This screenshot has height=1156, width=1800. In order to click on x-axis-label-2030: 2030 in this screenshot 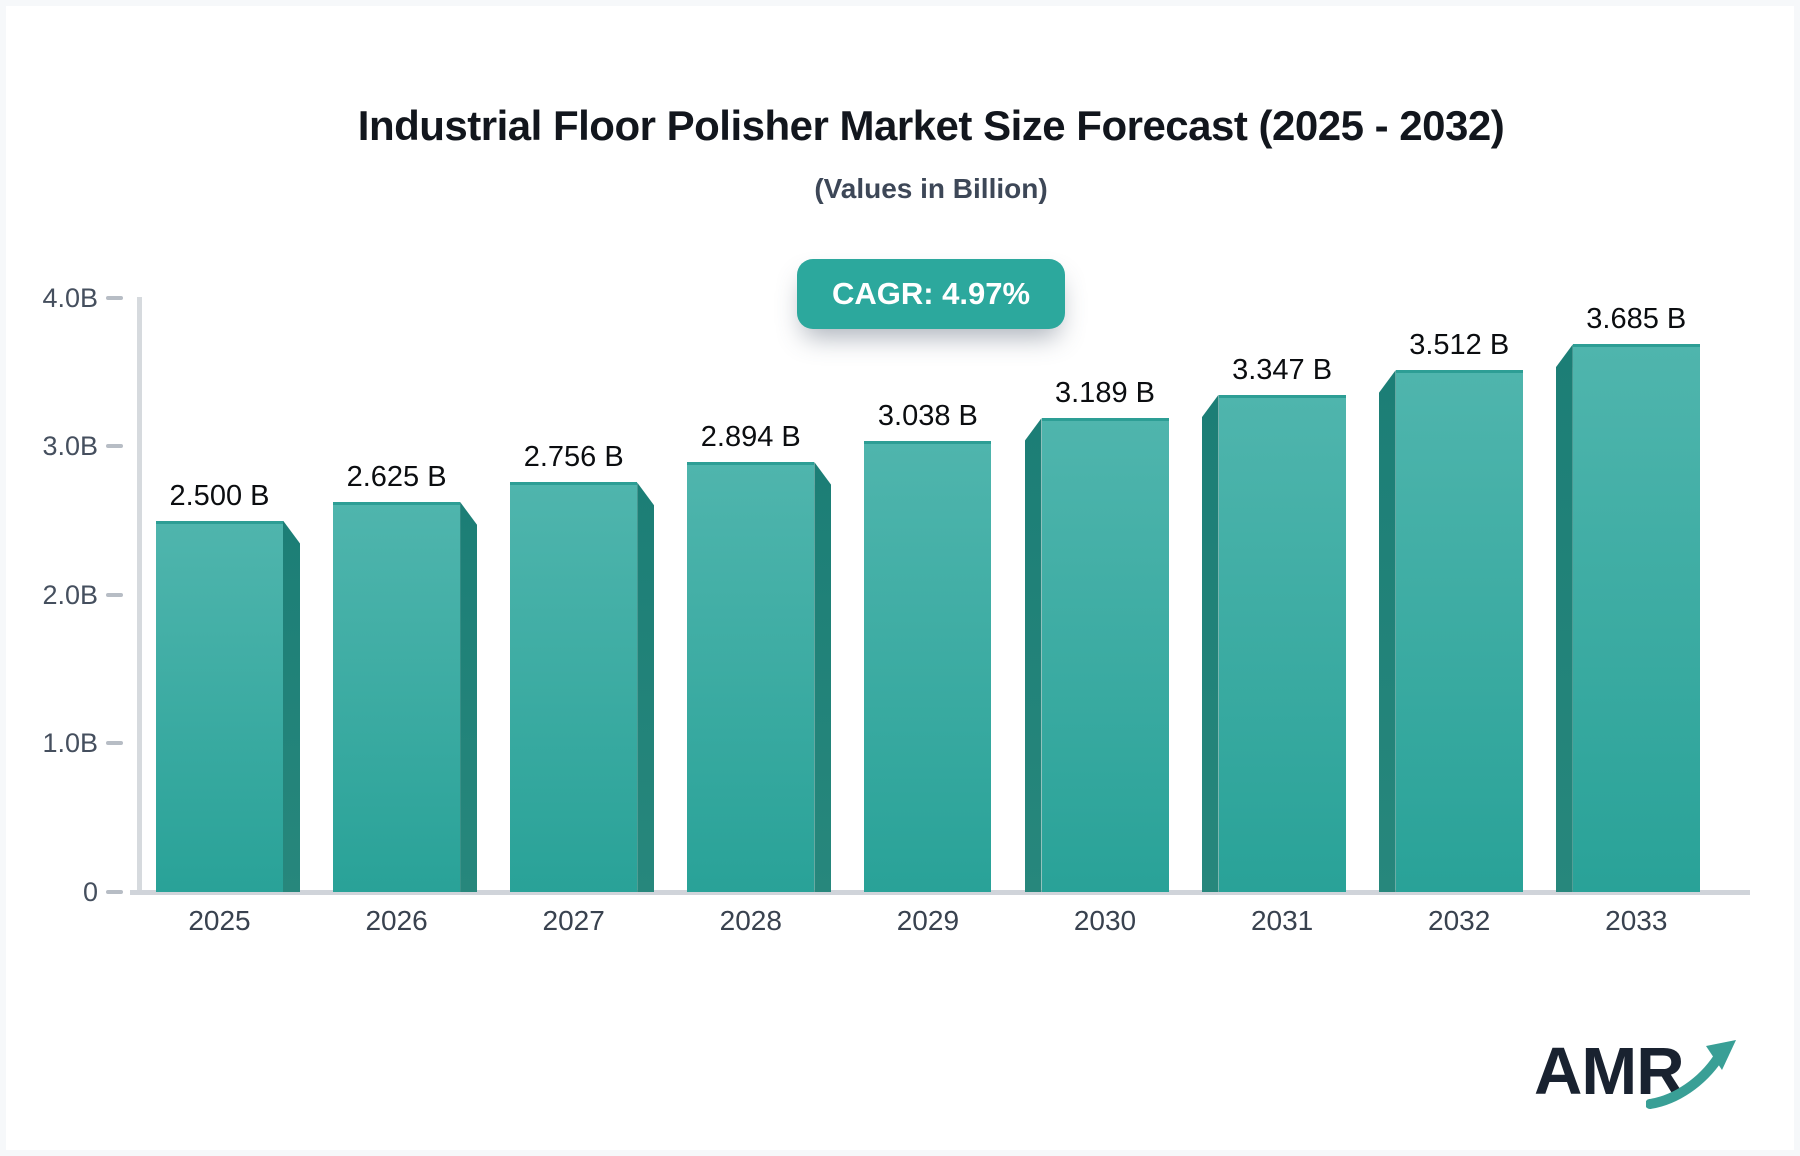, I will do `click(1105, 920)`.